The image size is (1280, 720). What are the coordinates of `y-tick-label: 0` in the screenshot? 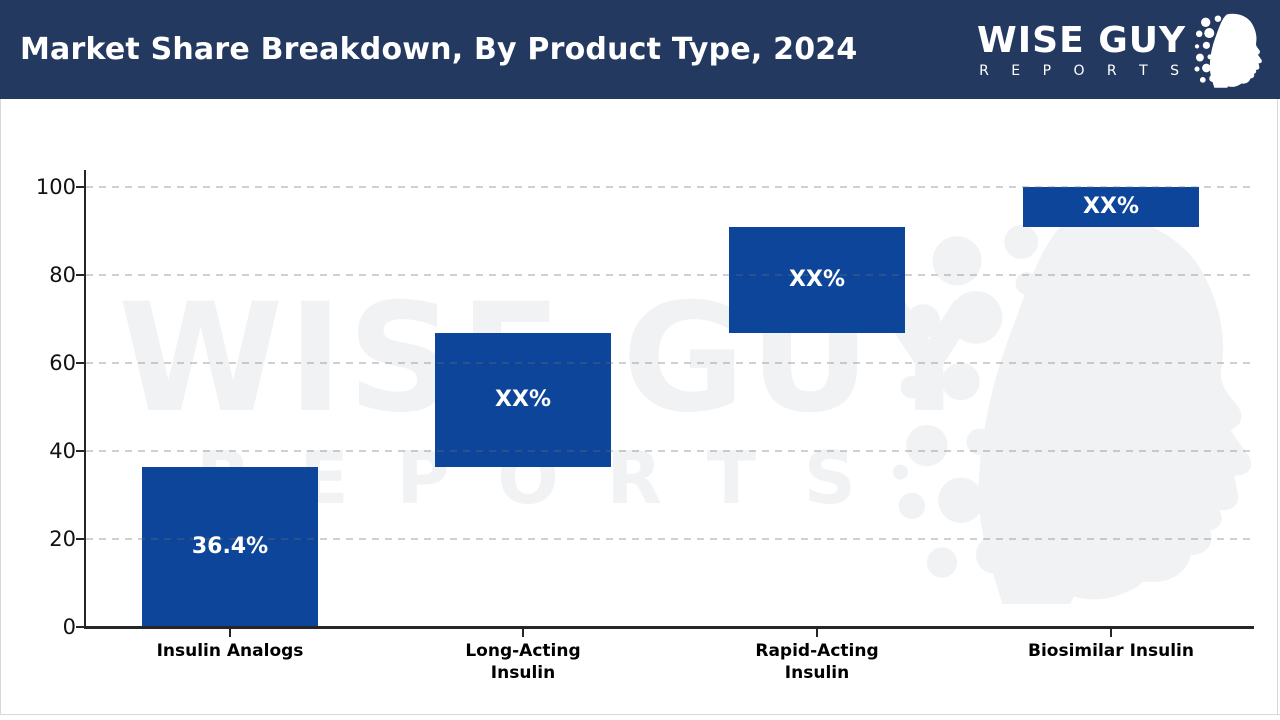 It's located at (69, 627).